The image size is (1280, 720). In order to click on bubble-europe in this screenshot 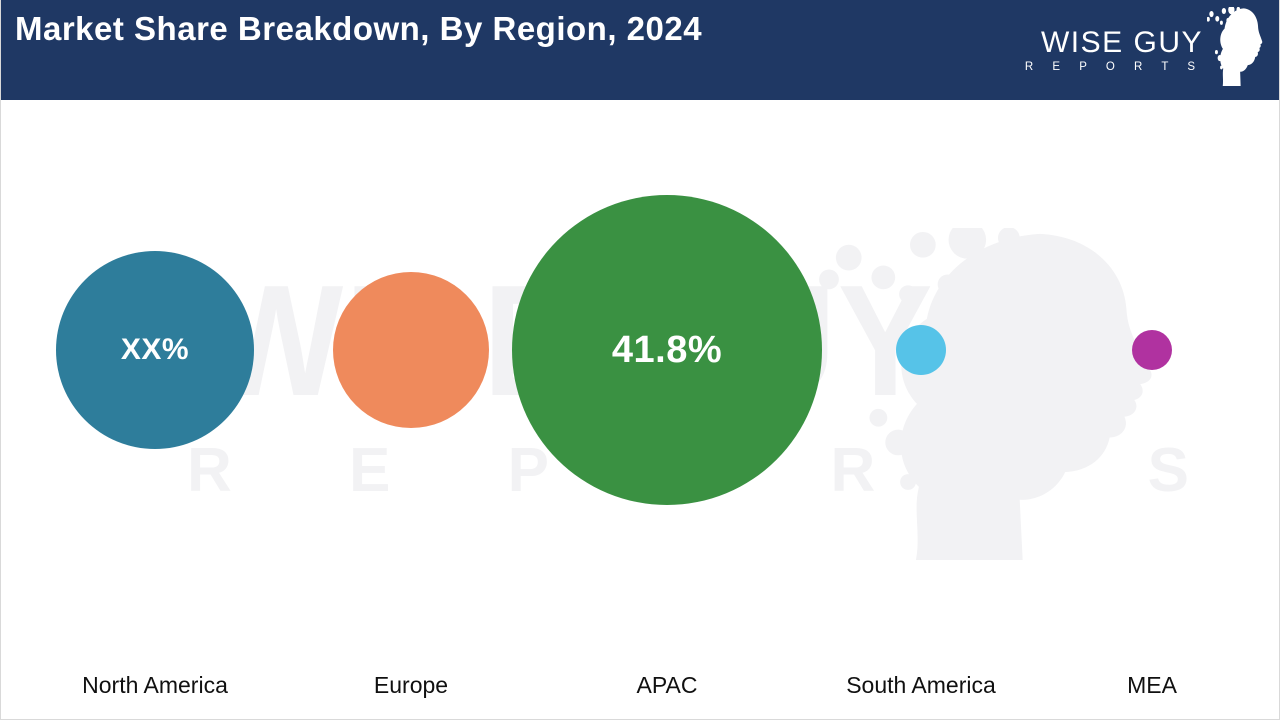, I will do `click(411, 350)`.